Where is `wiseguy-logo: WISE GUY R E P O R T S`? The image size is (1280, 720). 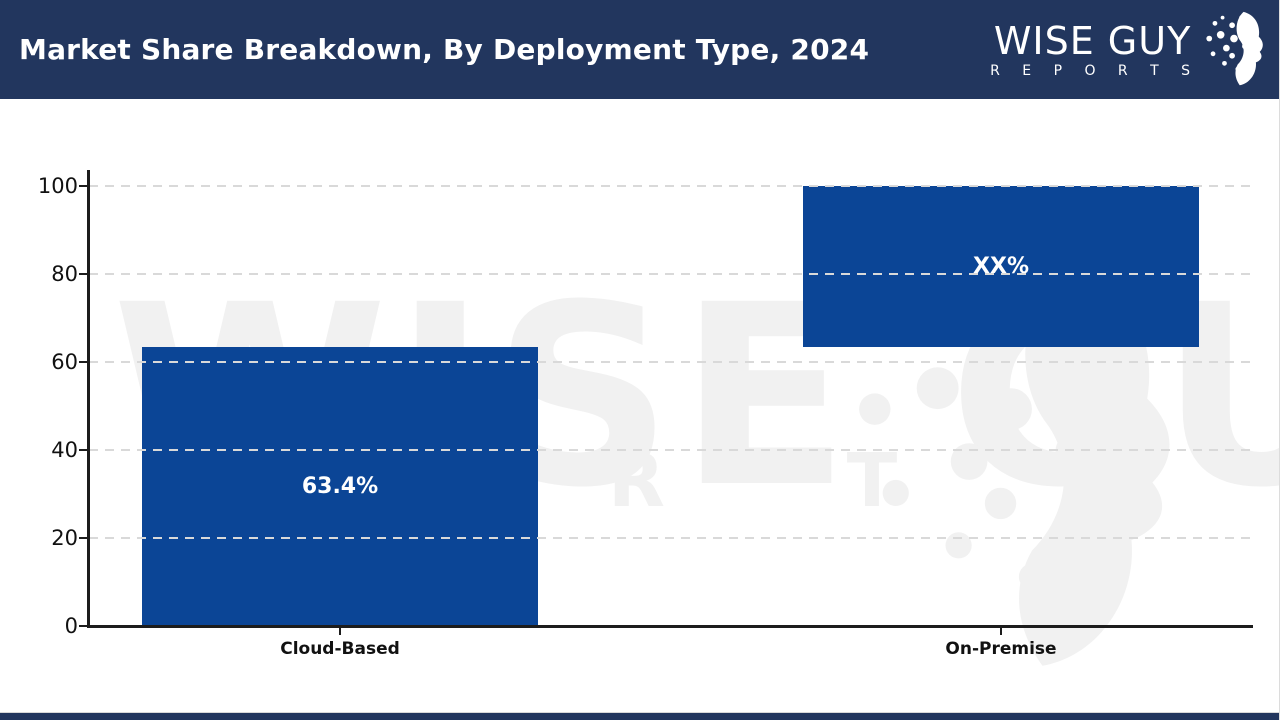 wiseguy-logo: WISE GUY R E P O R T S is located at coordinates (1124, 50).